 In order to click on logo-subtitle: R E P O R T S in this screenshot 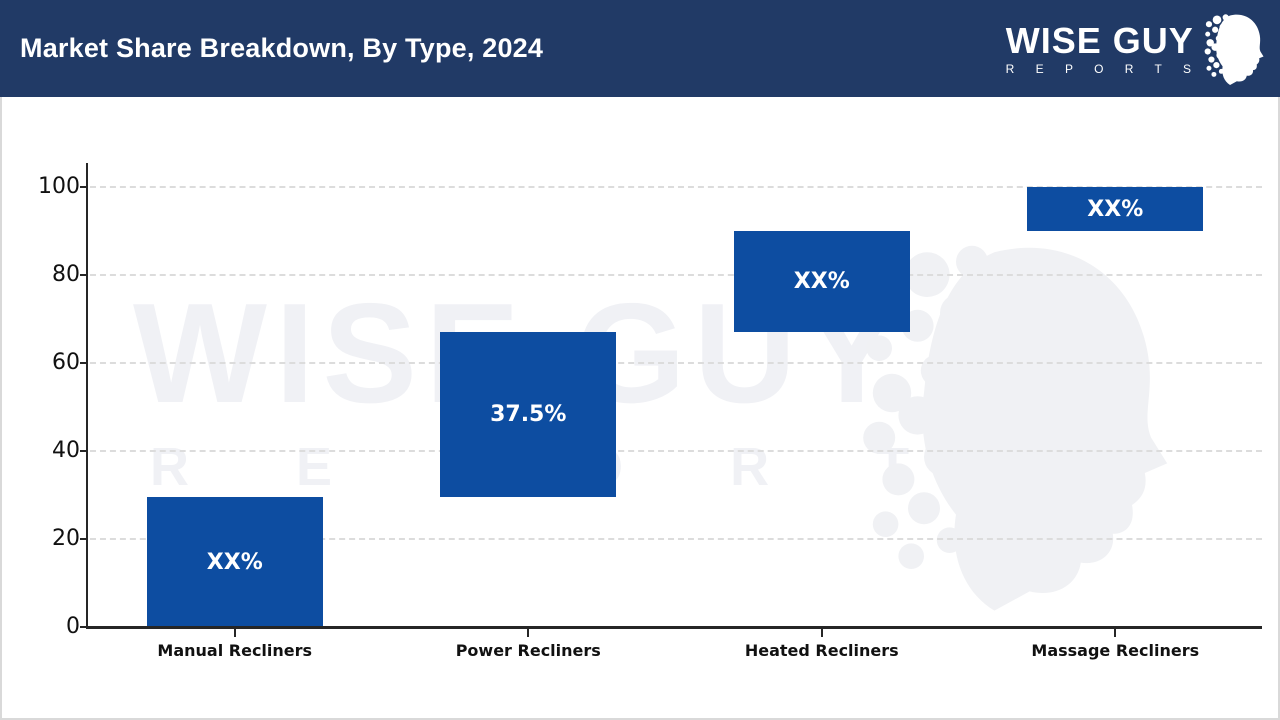, I will do `click(1102, 69)`.